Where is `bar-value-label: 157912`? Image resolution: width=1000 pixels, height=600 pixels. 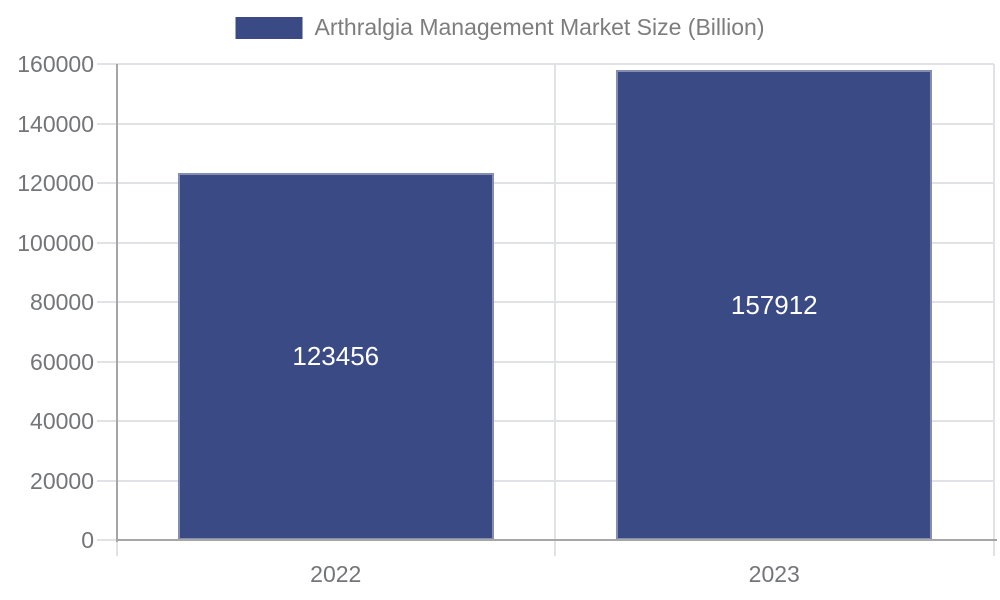
bar-value-label: 157912 is located at coordinates (774, 305).